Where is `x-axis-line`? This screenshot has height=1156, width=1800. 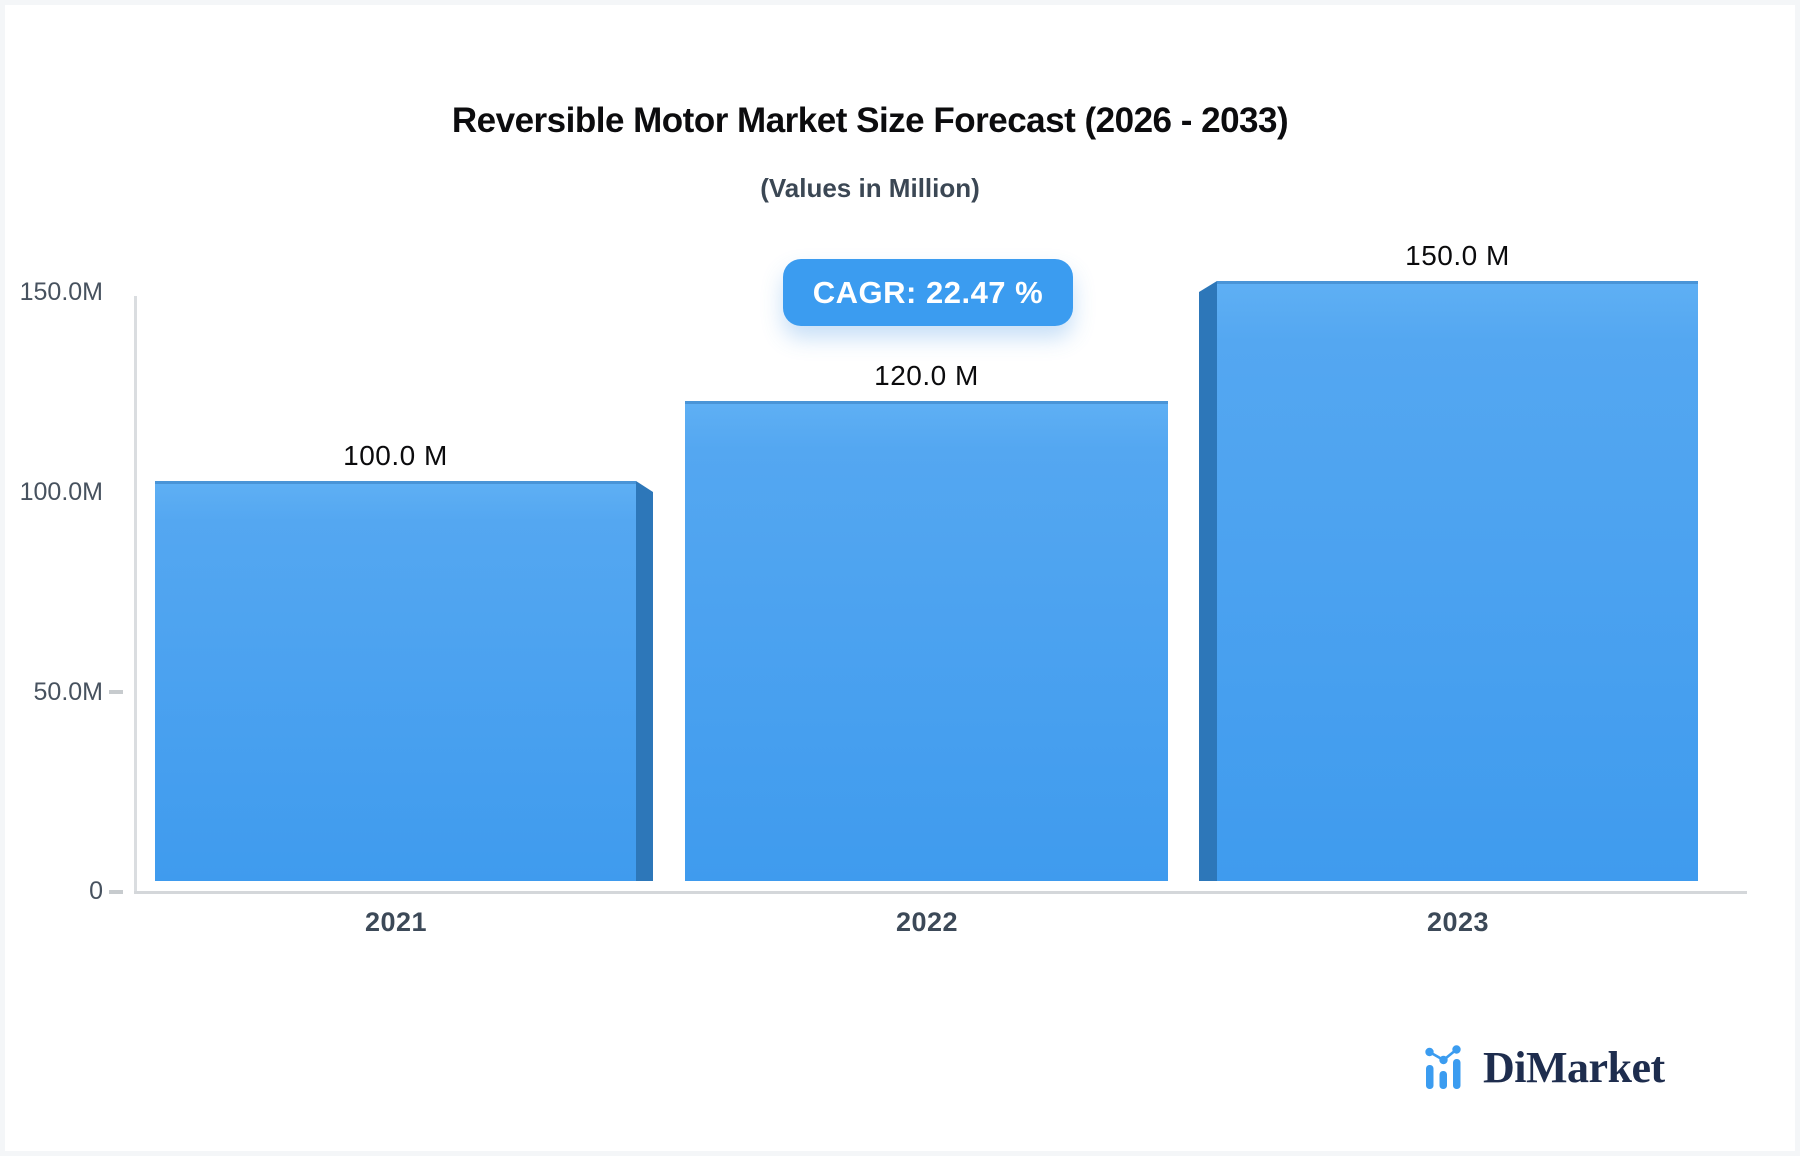 x-axis-line is located at coordinates (940, 892).